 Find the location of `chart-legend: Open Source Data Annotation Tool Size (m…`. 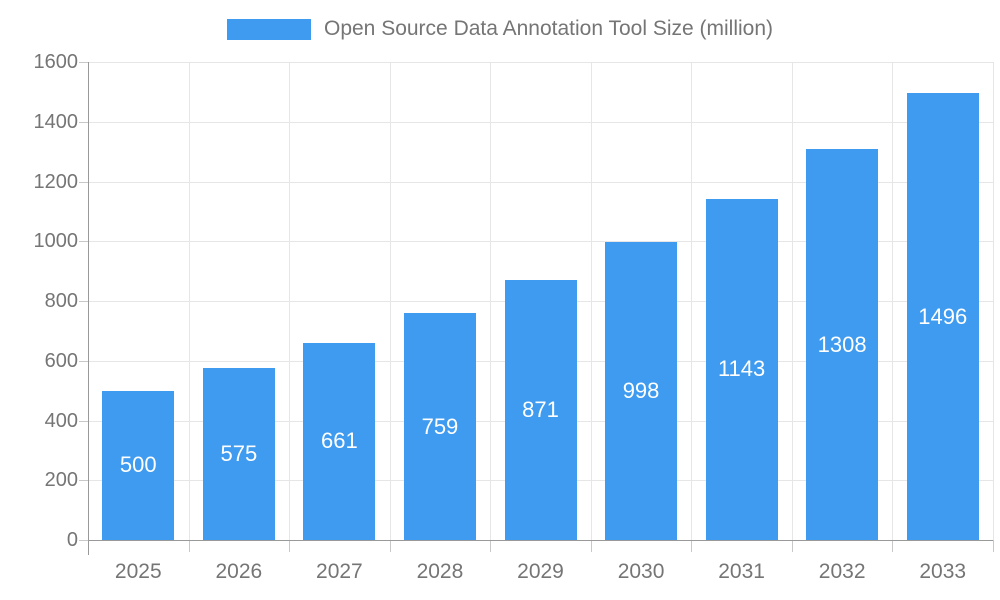

chart-legend: Open Source Data Annotation Tool Size (m… is located at coordinates (500, 29).